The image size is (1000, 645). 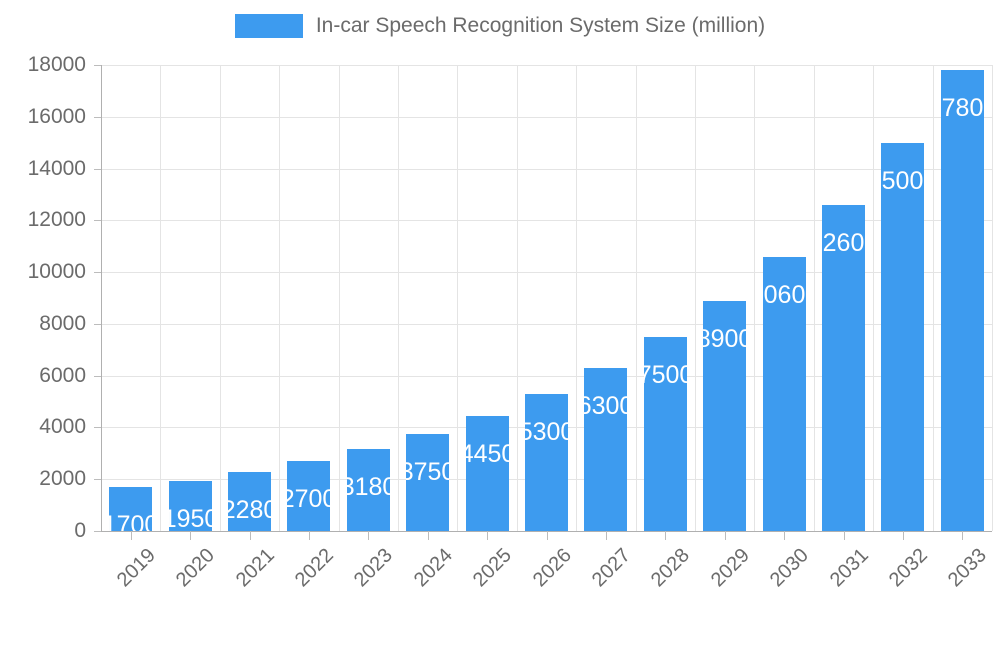 I want to click on bar-item: 4450, so click(x=487, y=298).